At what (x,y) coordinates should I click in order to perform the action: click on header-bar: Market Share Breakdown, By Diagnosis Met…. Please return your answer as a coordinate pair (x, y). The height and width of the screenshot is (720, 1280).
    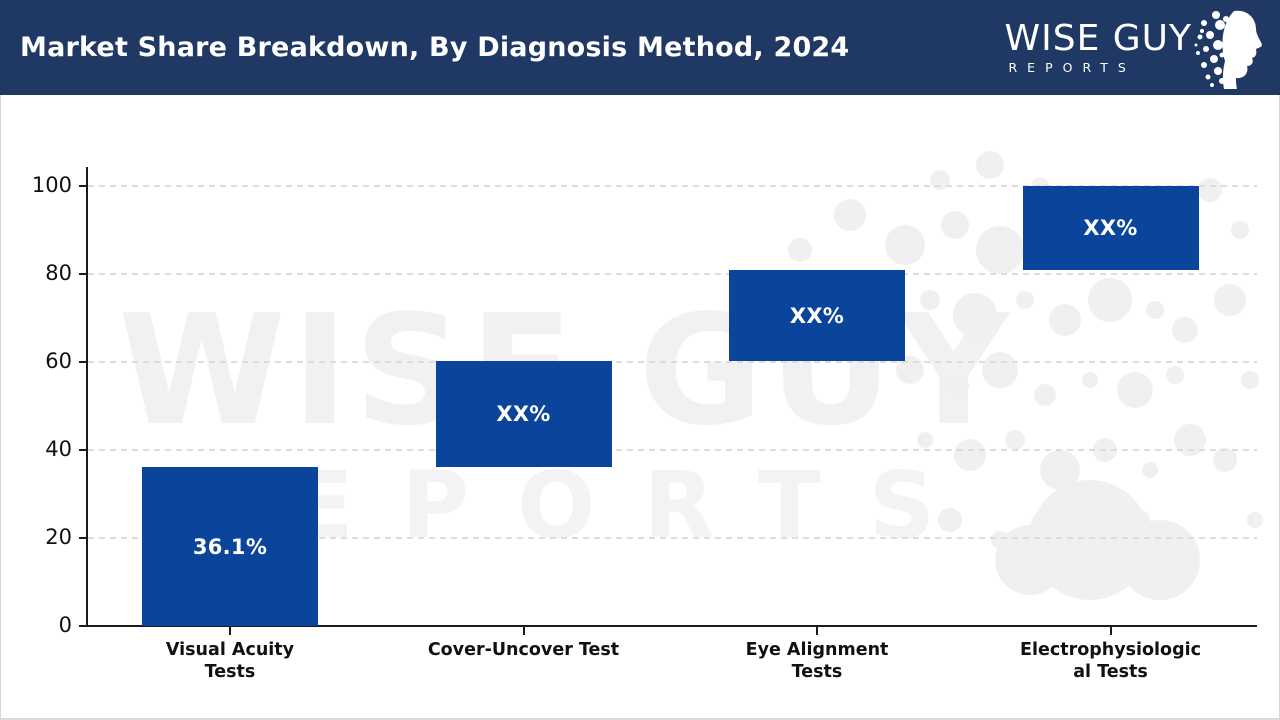
    Looking at the image, I should click on (640, 47).